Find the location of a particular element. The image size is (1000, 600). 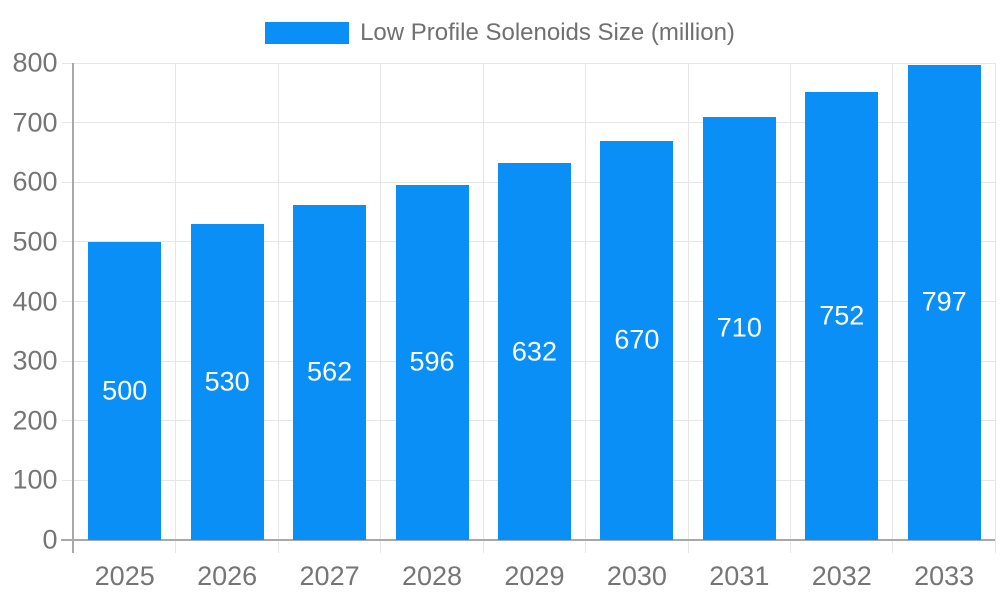

x-axis-tick-label: 2030 is located at coordinates (636, 576).